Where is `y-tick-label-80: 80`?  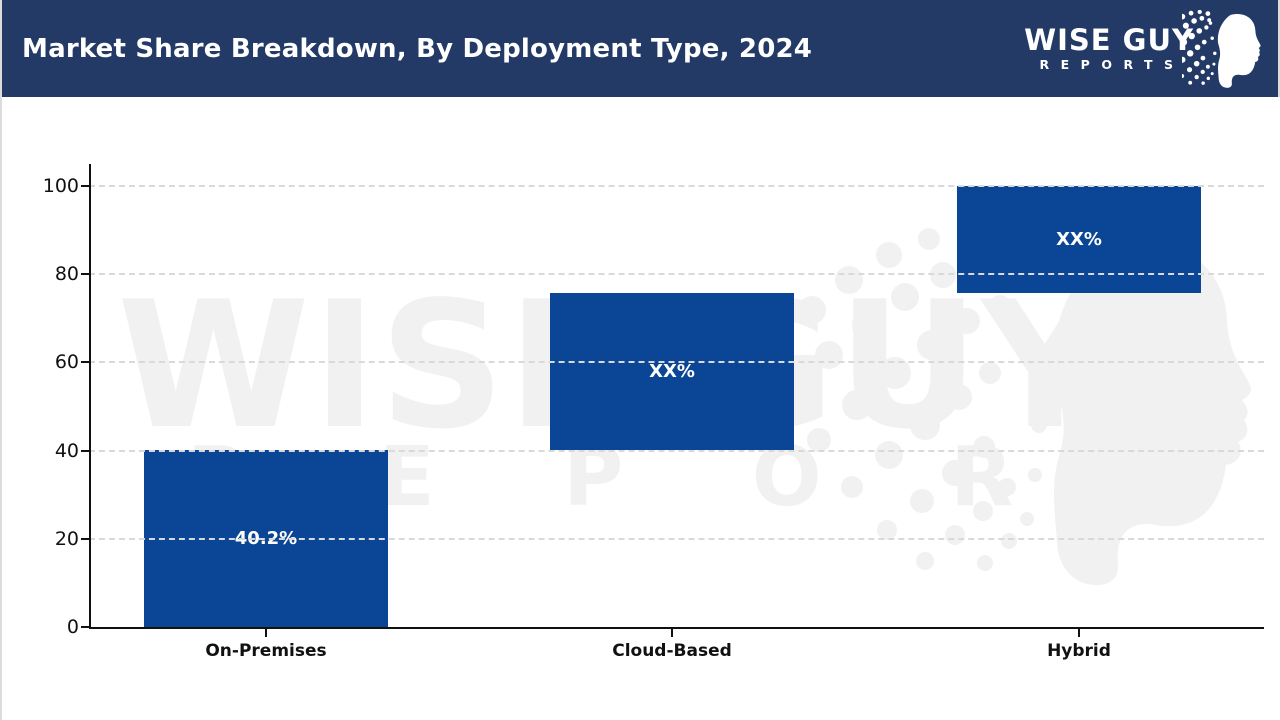
y-tick-label-80: 80 is located at coordinates (66, 274).